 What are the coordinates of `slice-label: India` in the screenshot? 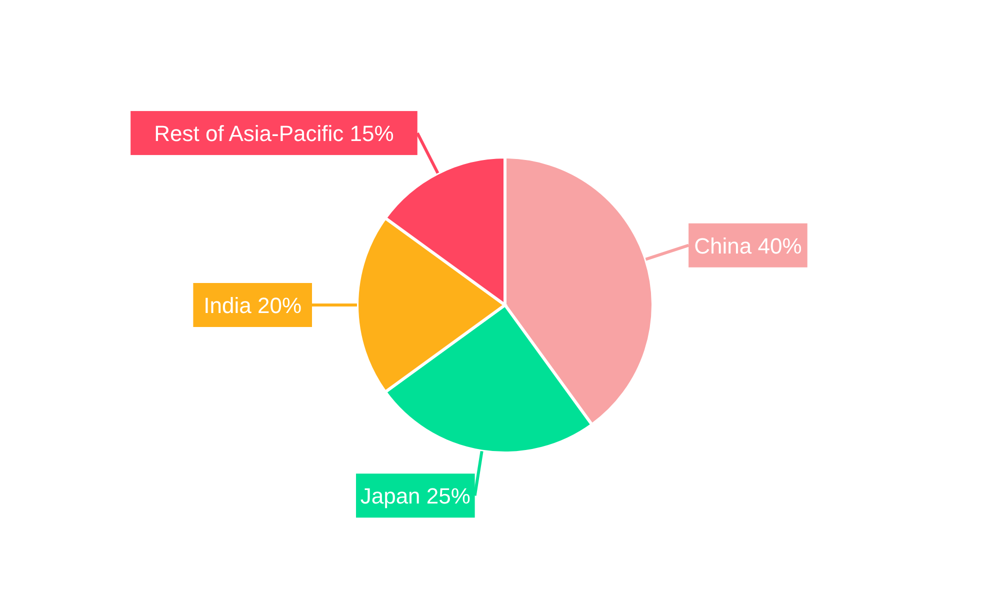 It's located at (231, 305).